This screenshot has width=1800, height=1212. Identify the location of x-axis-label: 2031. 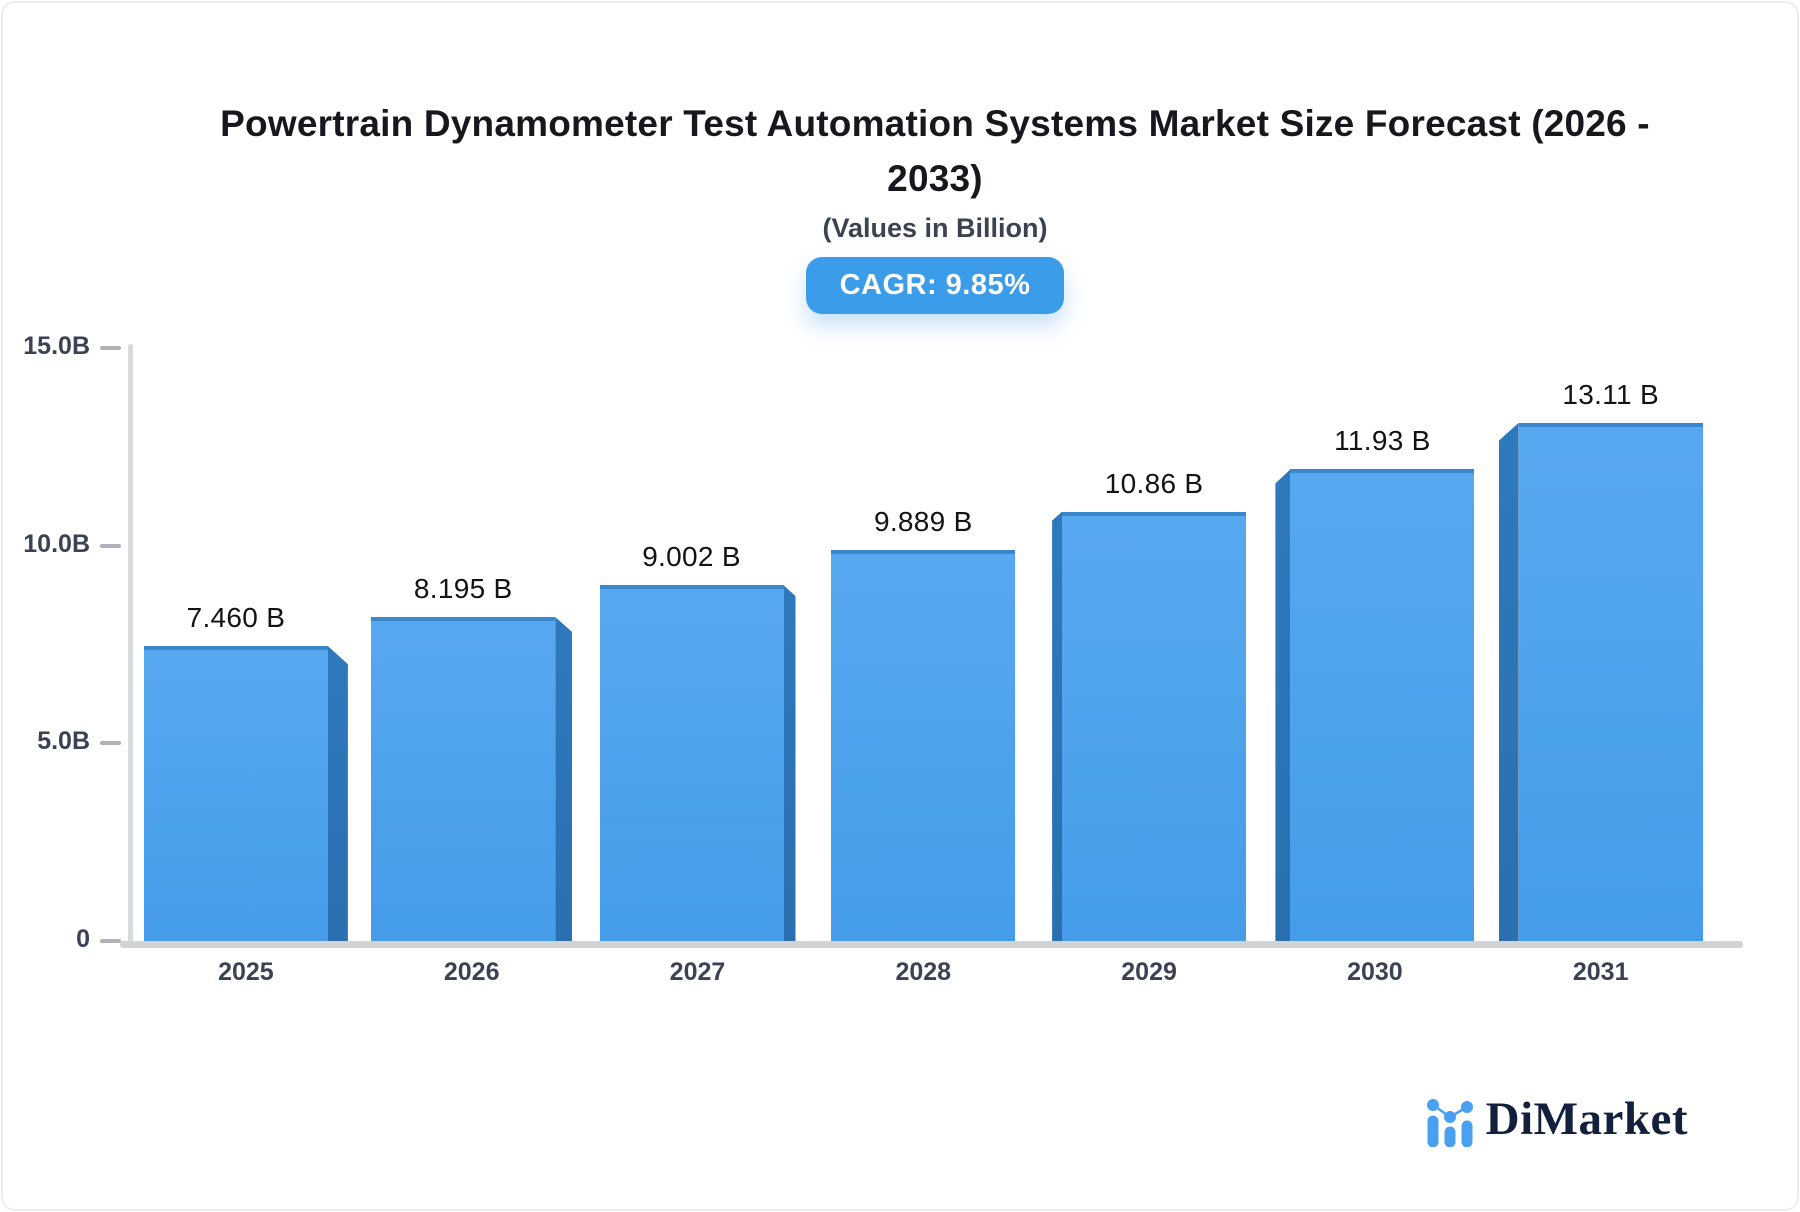
(1600, 972).